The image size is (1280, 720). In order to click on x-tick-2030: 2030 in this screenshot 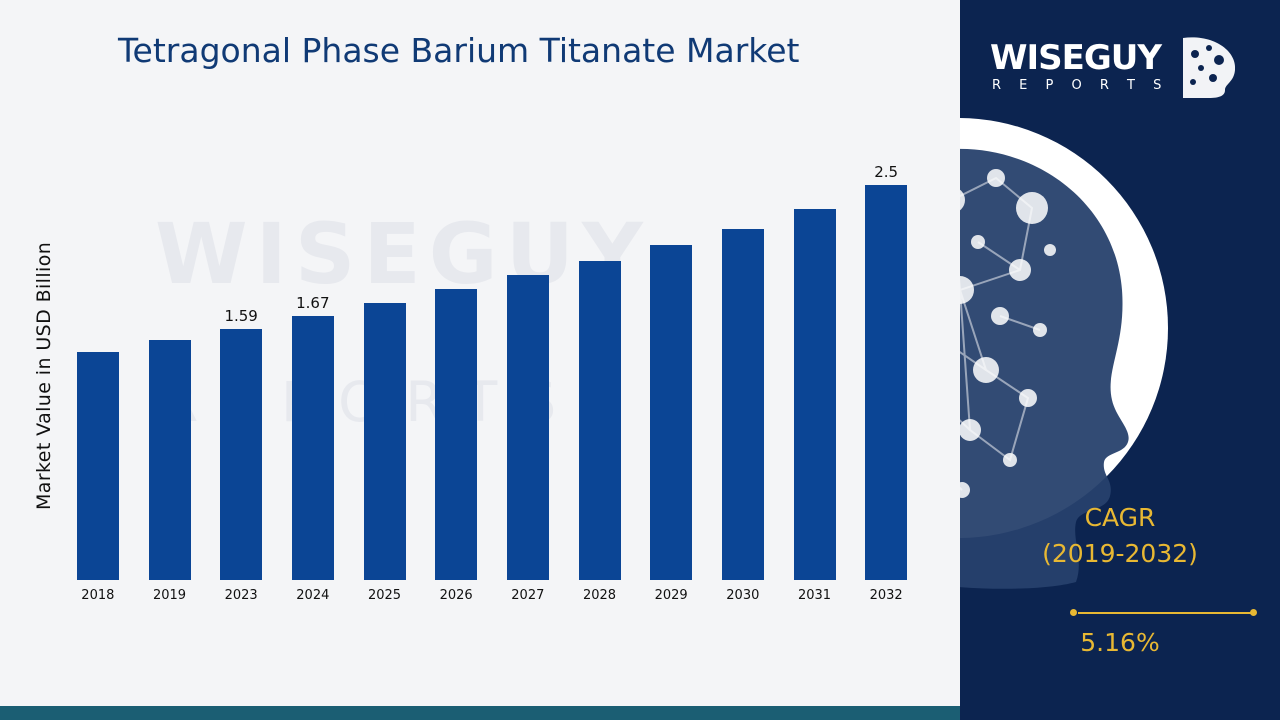, I will do `click(743, 595)`.